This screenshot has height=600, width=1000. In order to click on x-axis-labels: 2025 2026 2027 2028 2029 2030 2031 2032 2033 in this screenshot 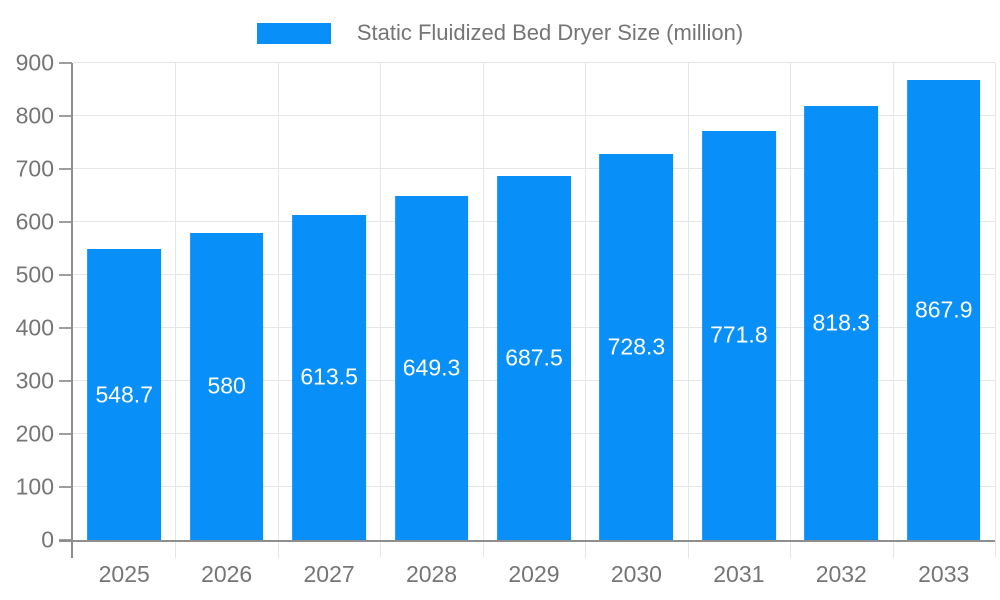, I will do `click(534, 574)`.